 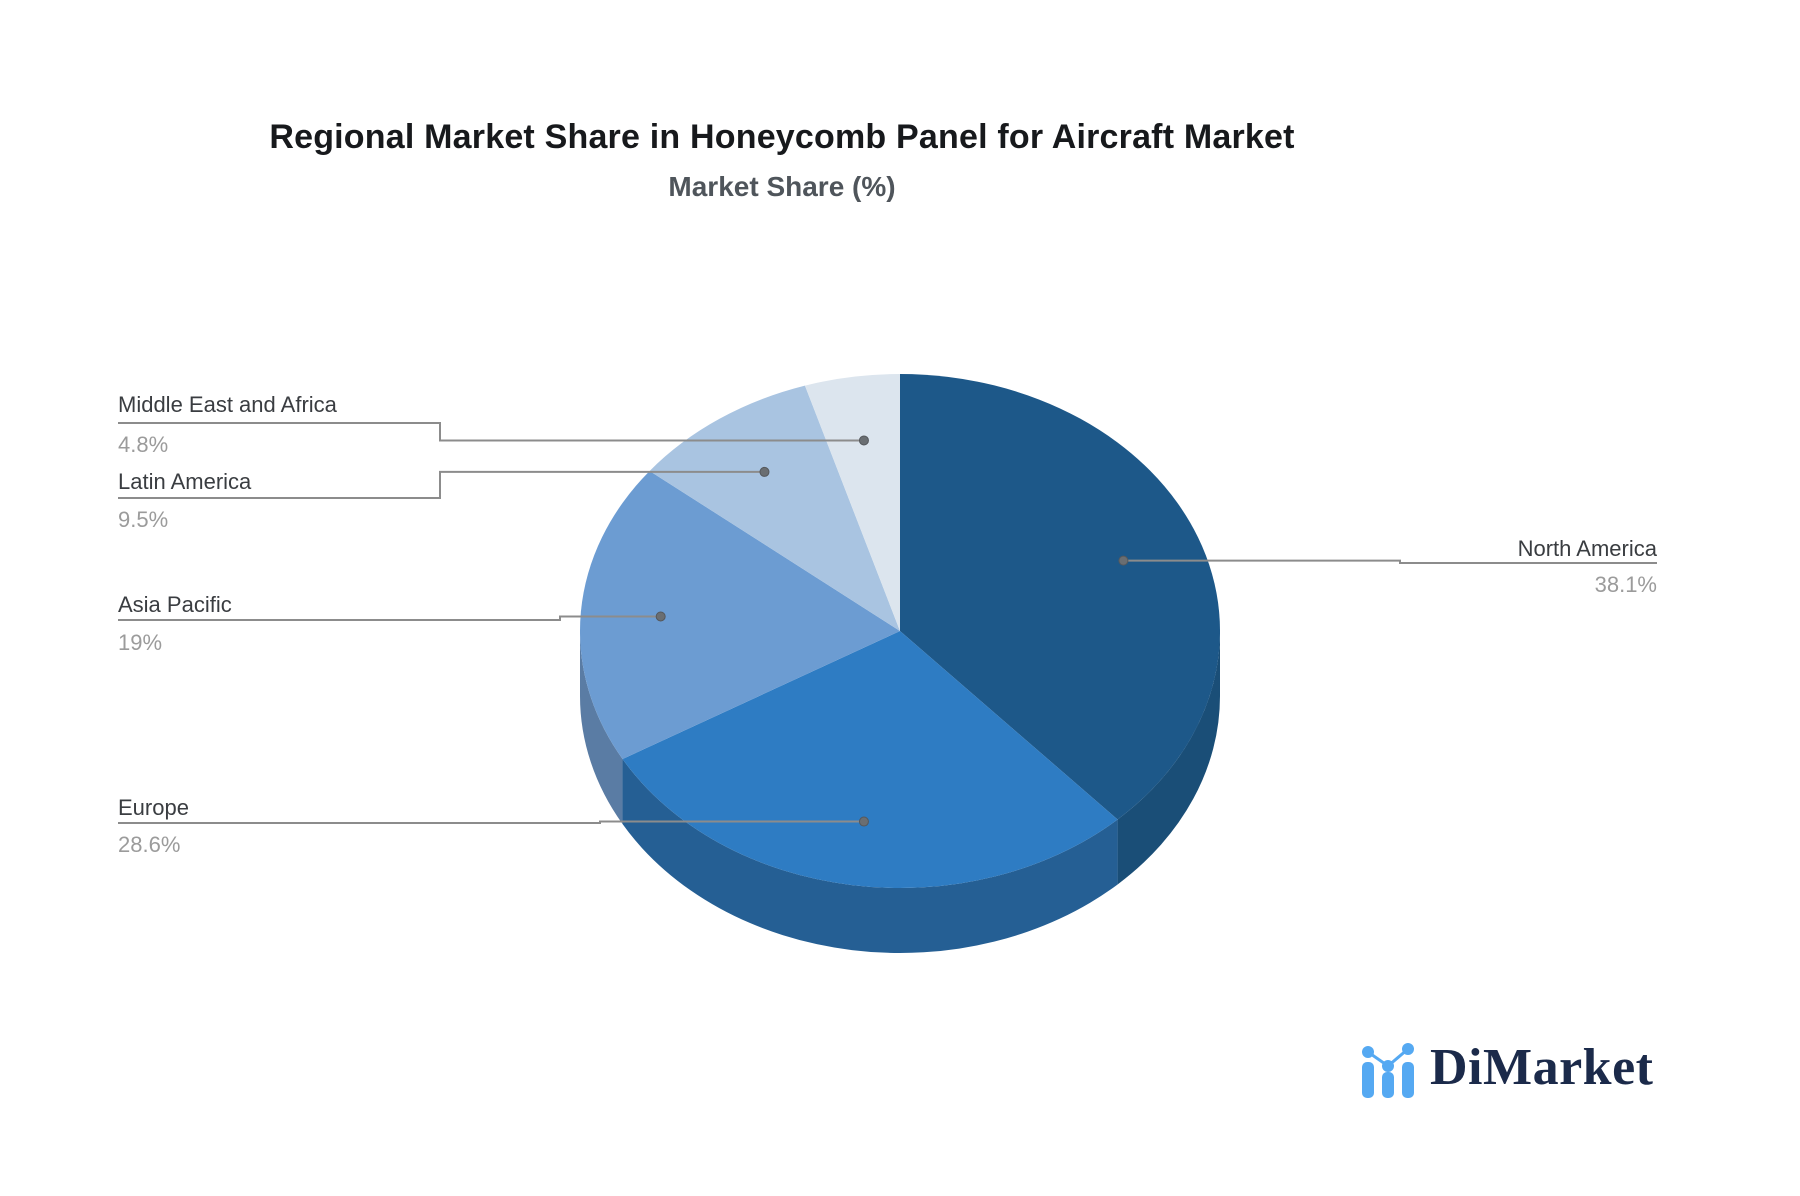 I want to click on pie-slice-north-america, so click(x=1060, y=596).